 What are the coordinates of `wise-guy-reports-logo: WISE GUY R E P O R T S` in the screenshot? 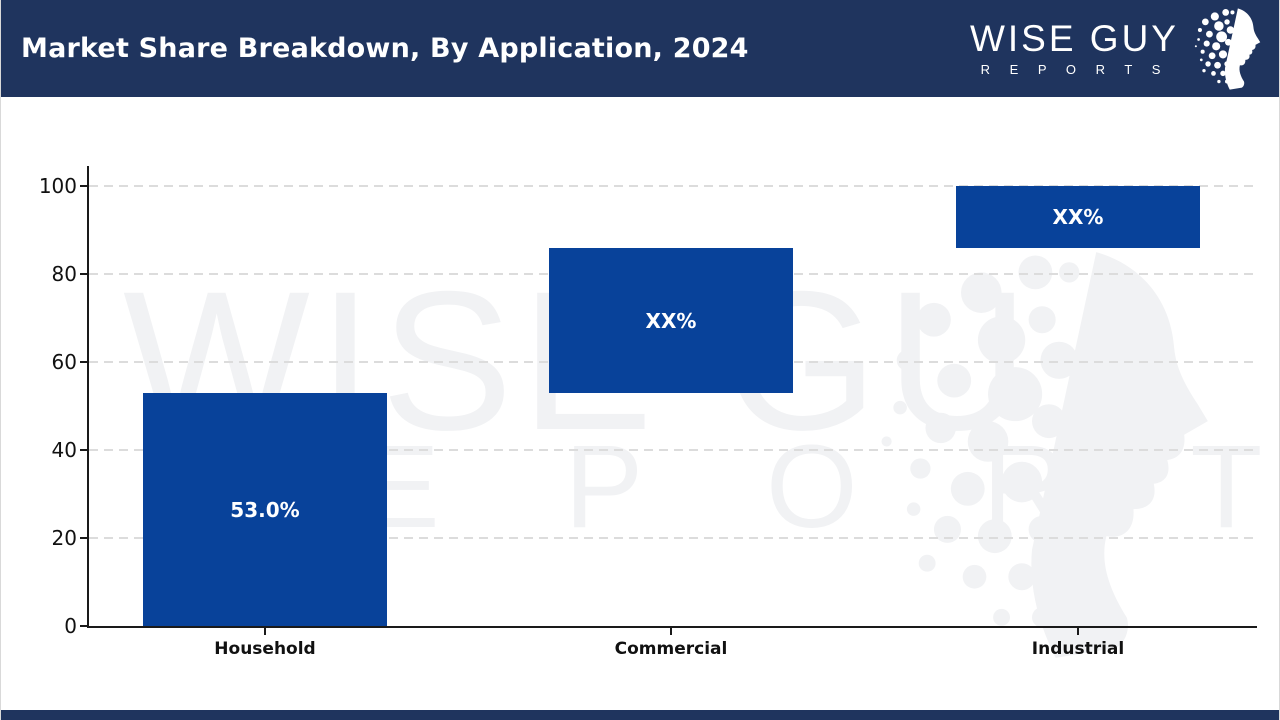 It's located at (1116, 49).